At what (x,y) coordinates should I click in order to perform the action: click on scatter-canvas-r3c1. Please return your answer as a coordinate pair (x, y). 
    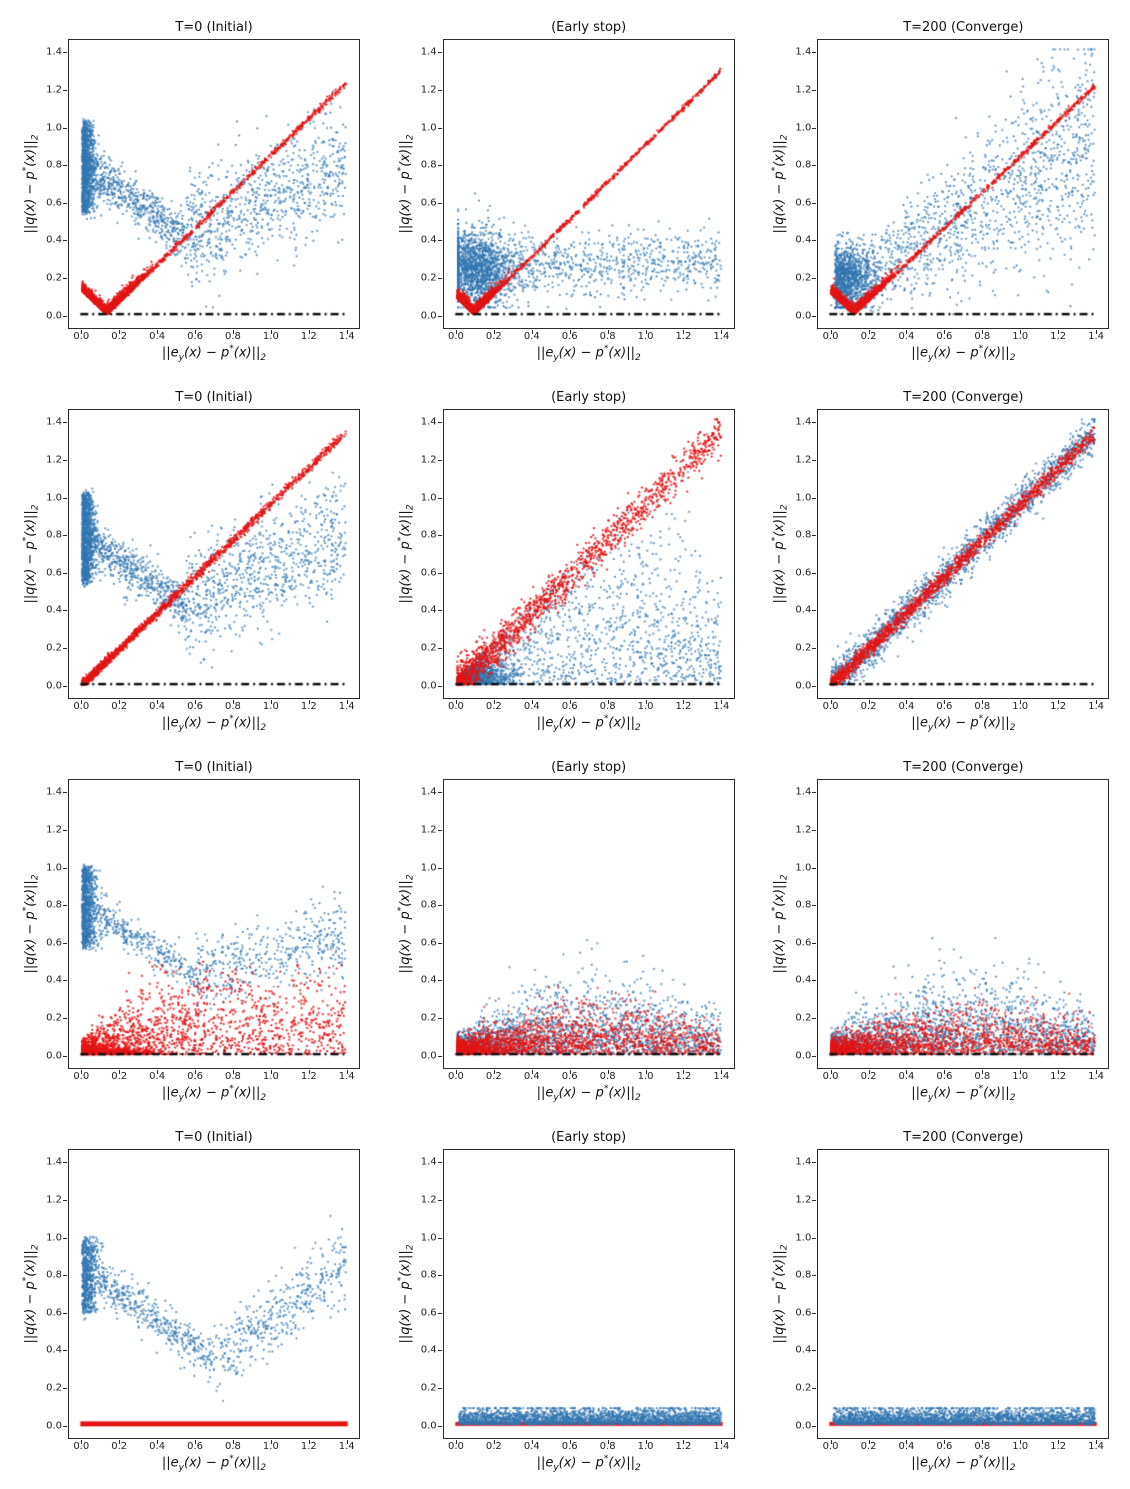
    Looking at the image, I should click on (214, 924).